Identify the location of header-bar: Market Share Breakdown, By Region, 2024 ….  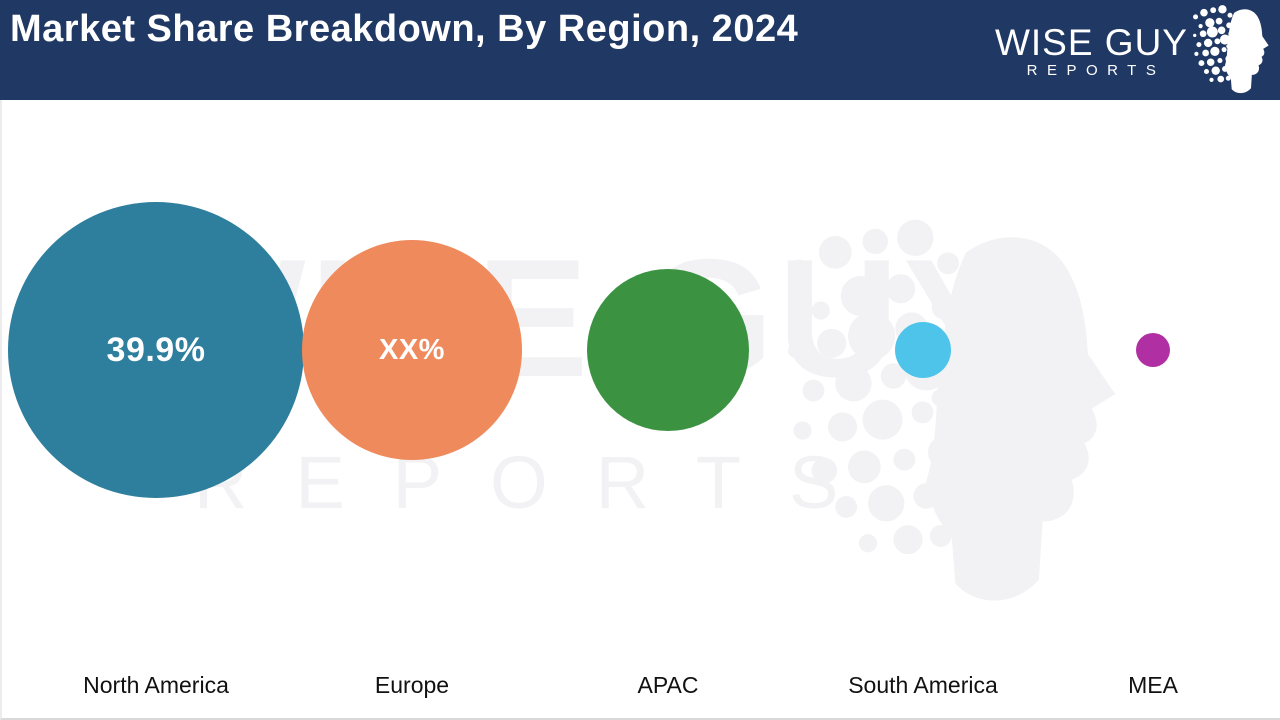
(640, 50).